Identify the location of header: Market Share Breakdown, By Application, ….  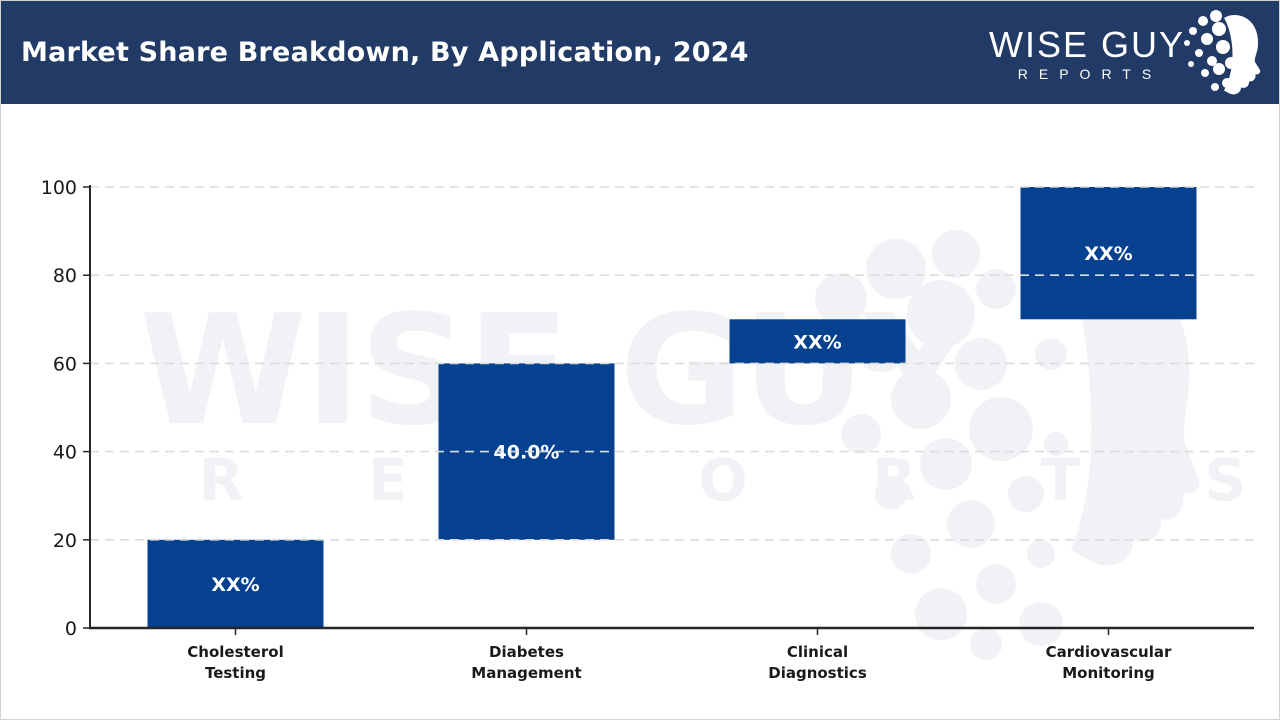
(640, 52).